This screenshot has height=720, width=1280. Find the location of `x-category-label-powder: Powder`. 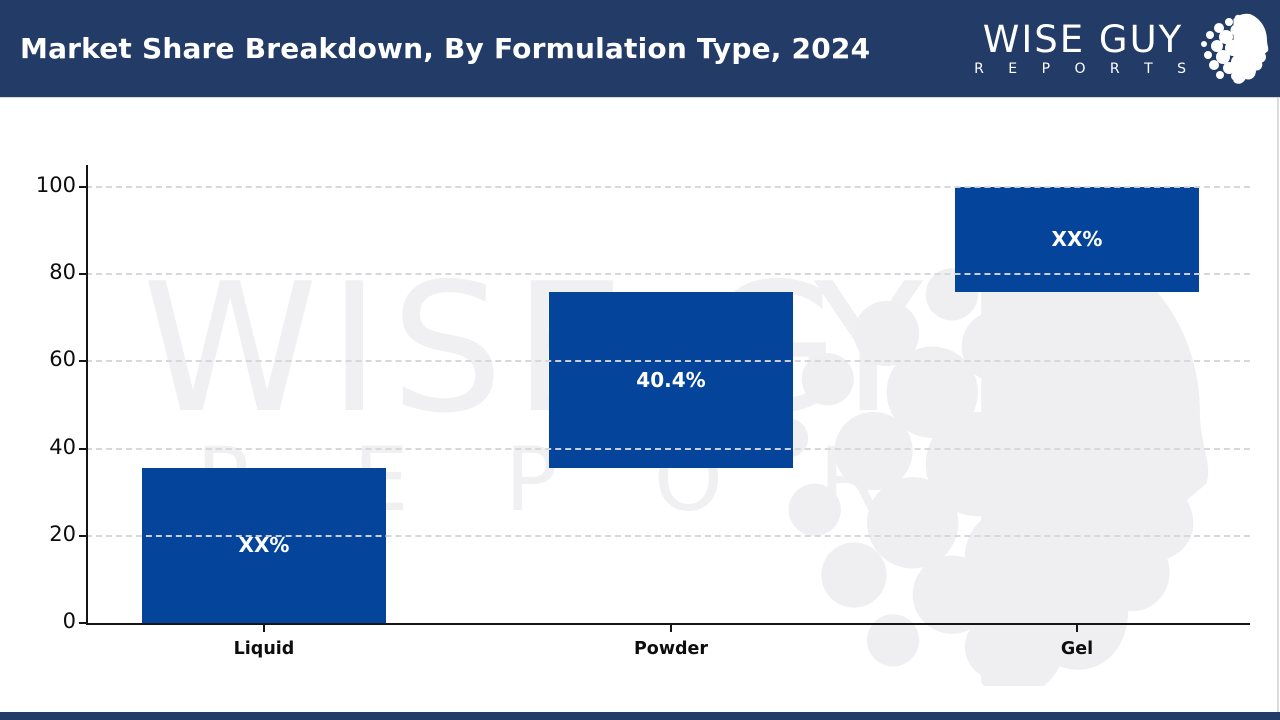

x-category-label-powder: Powder is located at coordinates (671, 649).